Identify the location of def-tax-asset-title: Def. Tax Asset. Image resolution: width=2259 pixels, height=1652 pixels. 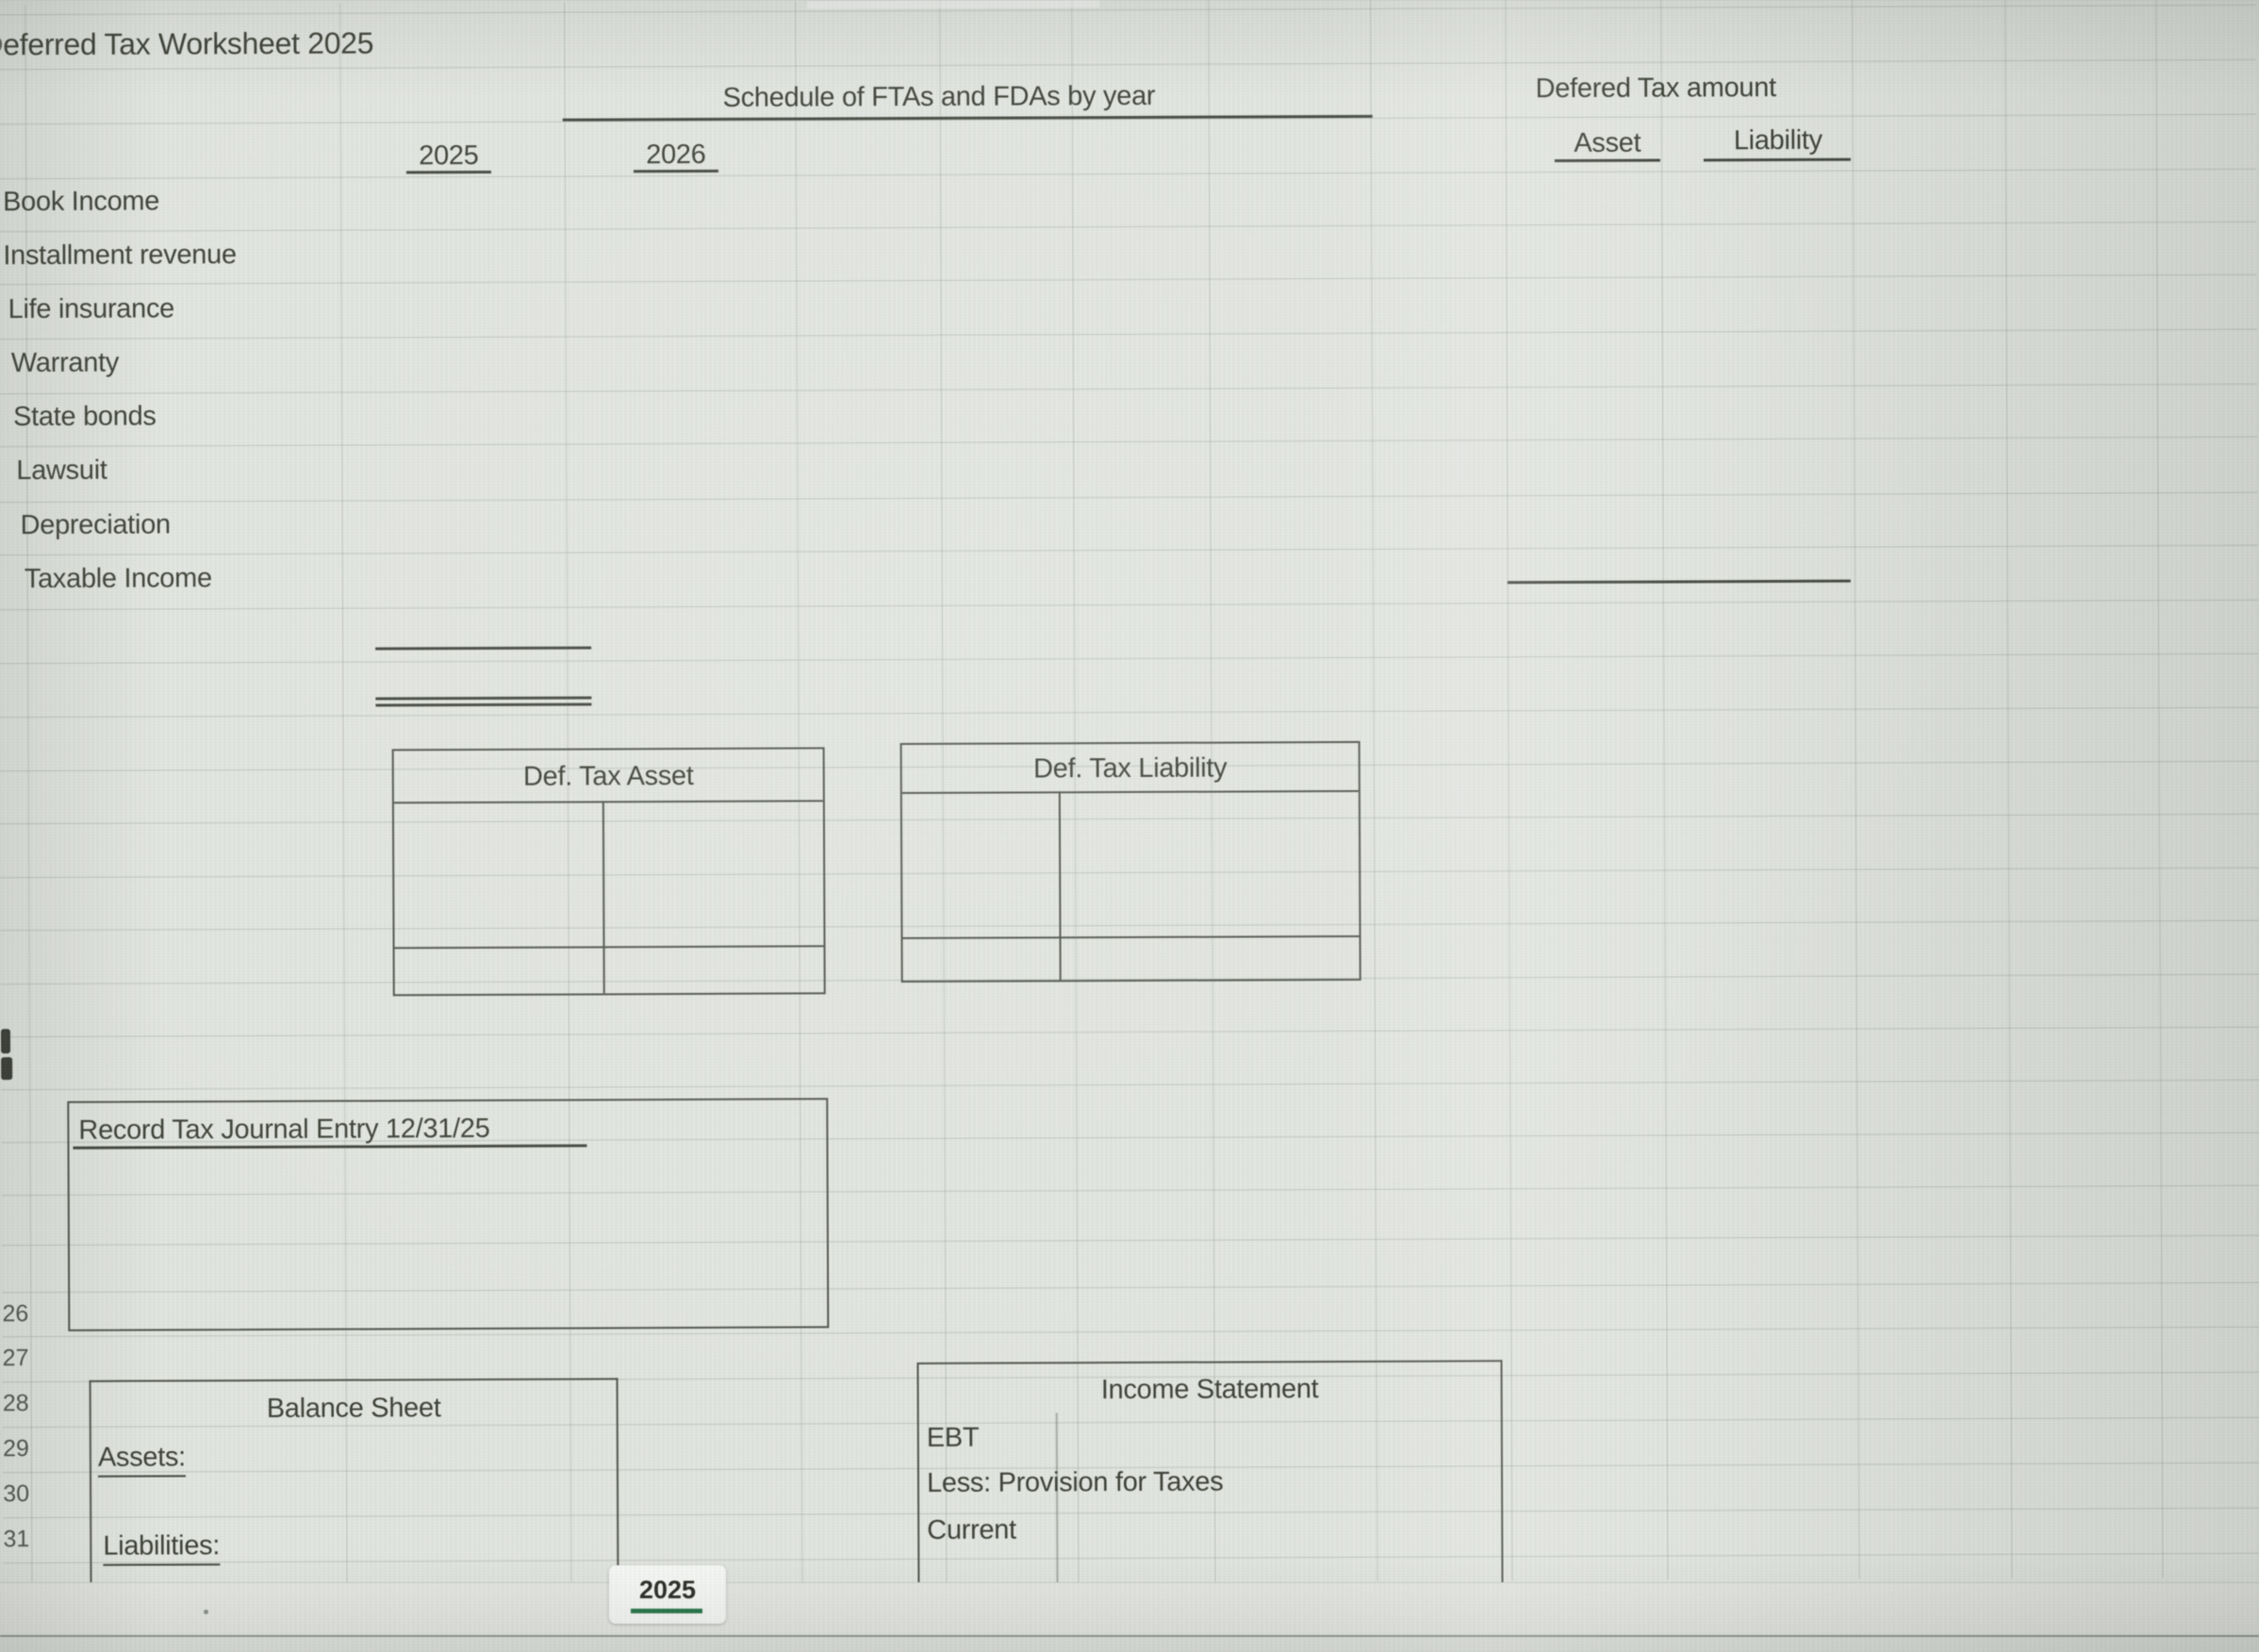
(608, 776).